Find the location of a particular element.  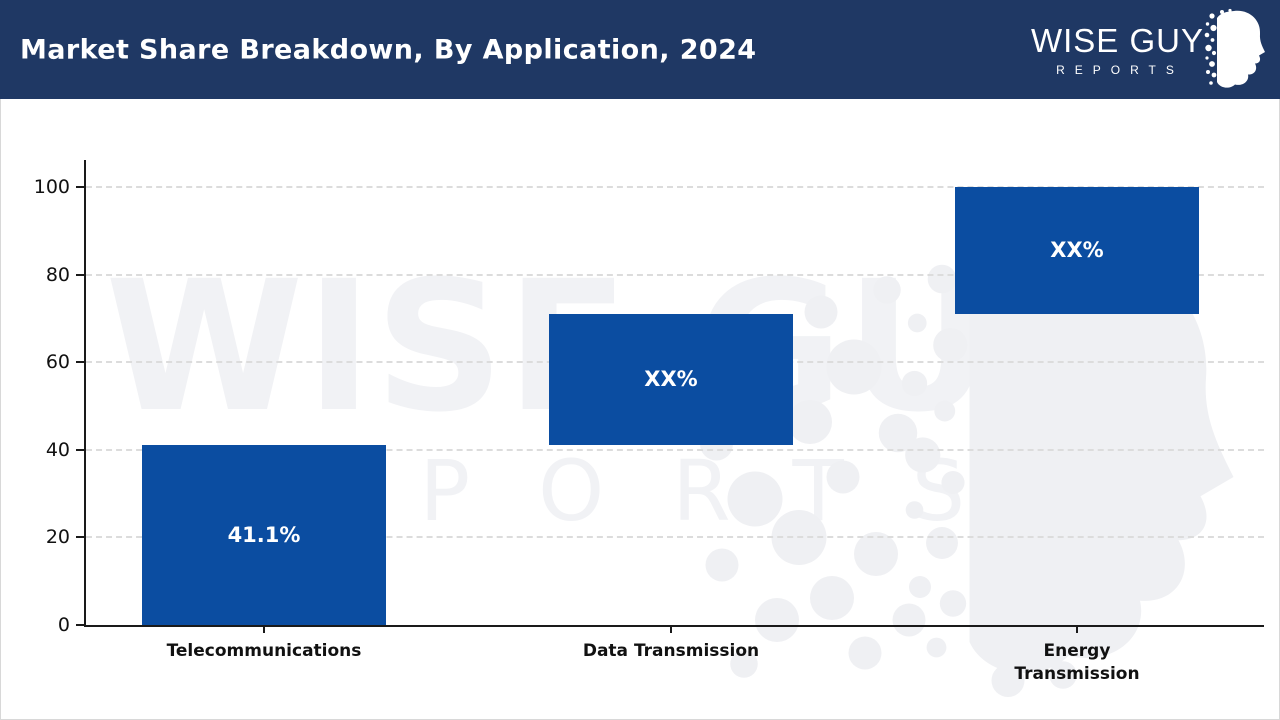

x-axis-line is located at coordinates (674, 626).